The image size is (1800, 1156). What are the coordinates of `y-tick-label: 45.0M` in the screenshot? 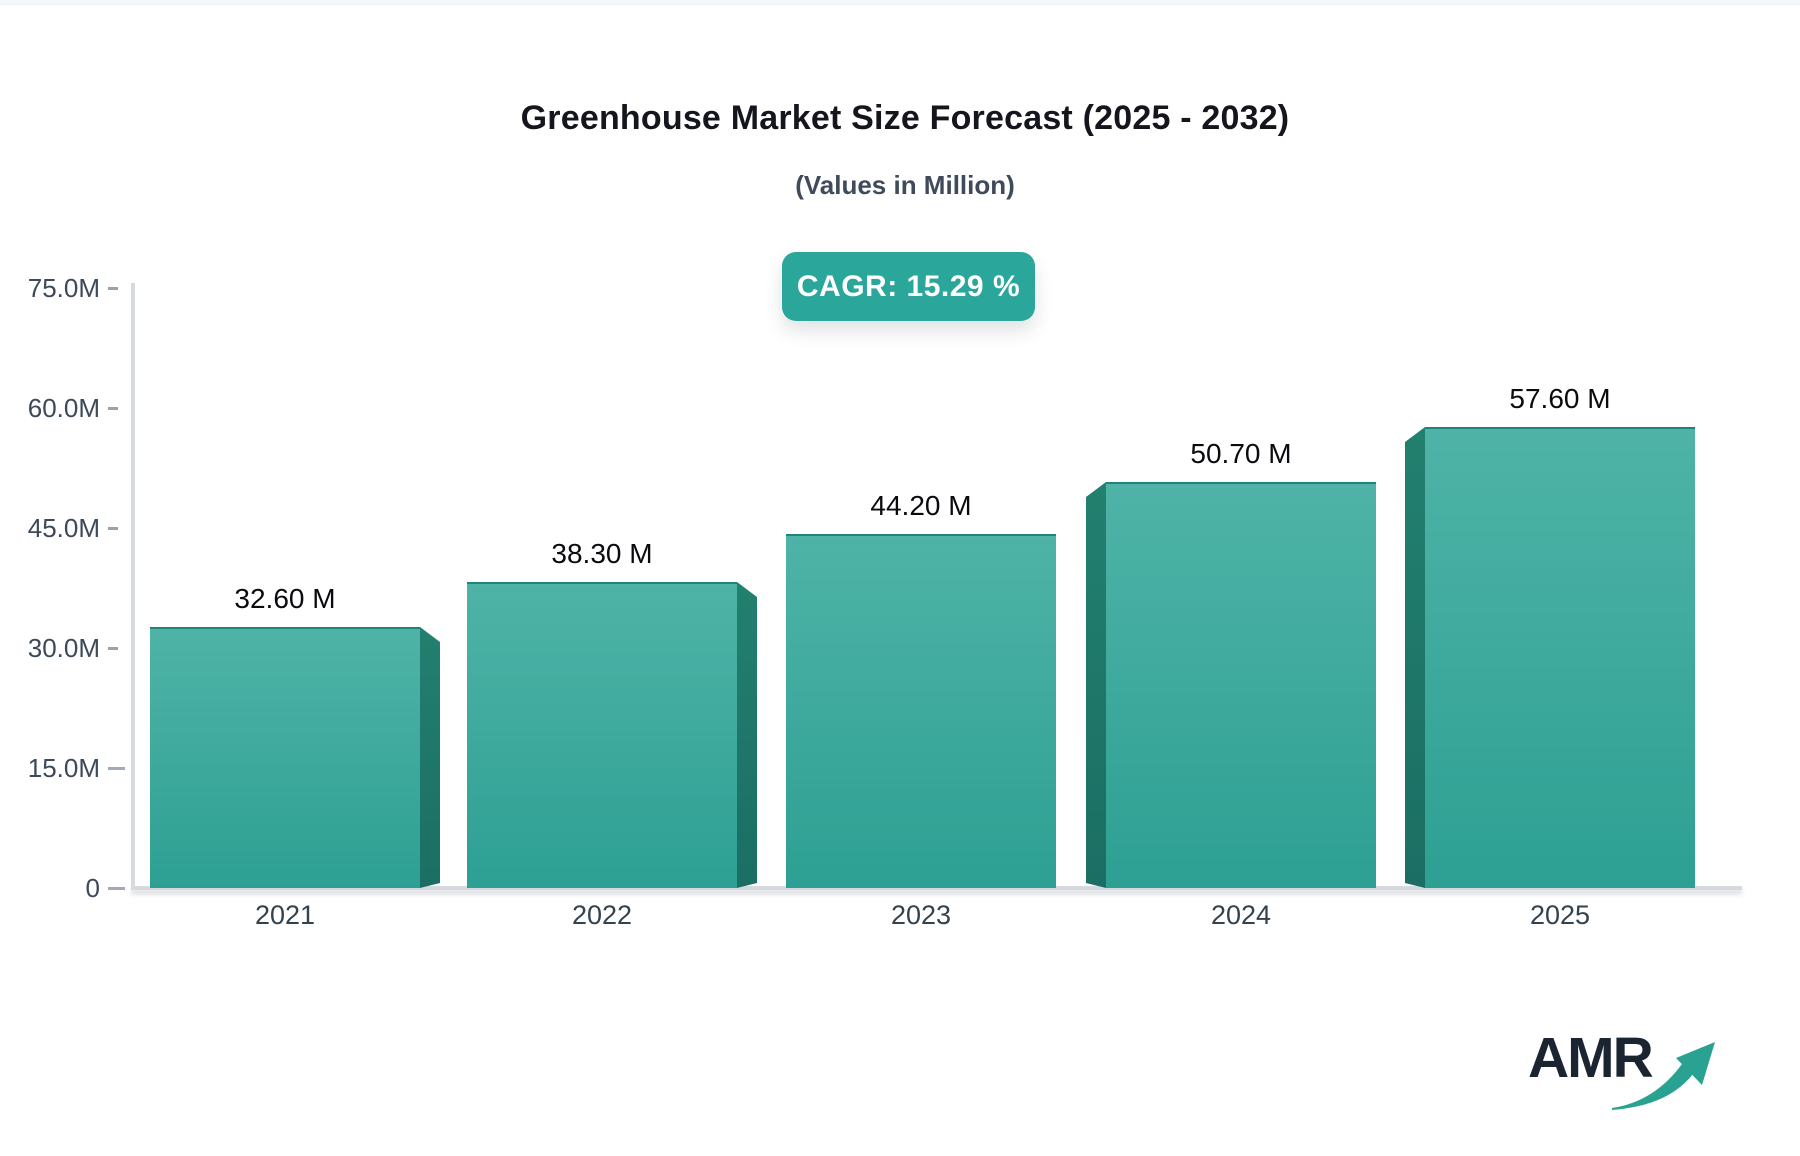 It's located at (63, 528).